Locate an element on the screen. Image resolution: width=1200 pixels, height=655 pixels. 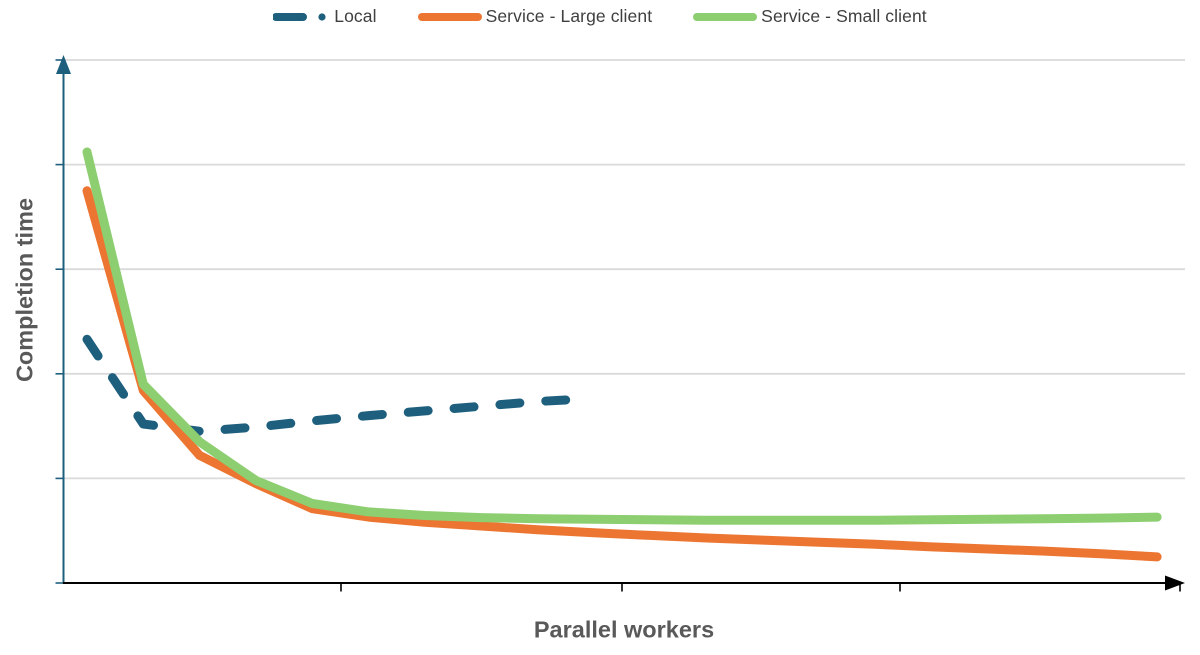
legend-dot-sample is located at coordinates (322, 16).